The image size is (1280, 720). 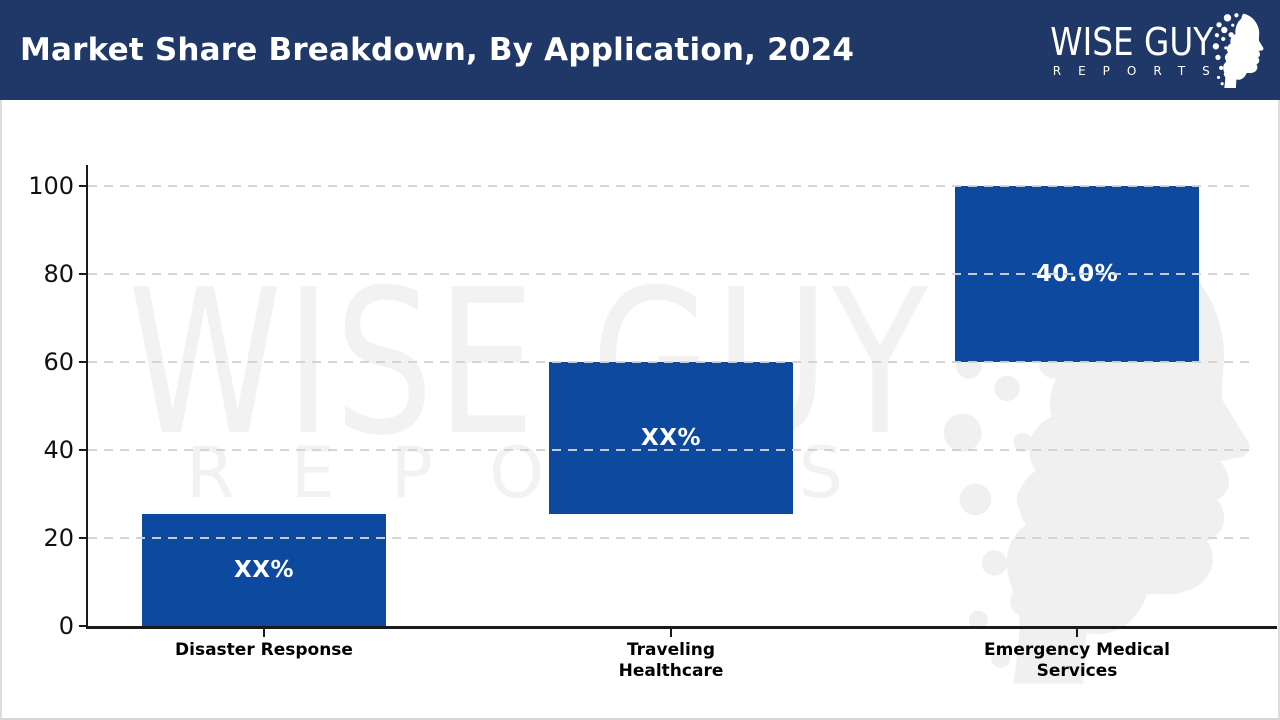 I want to click on x-tick-label-line: Healthcare, so click(x=671, y=671).